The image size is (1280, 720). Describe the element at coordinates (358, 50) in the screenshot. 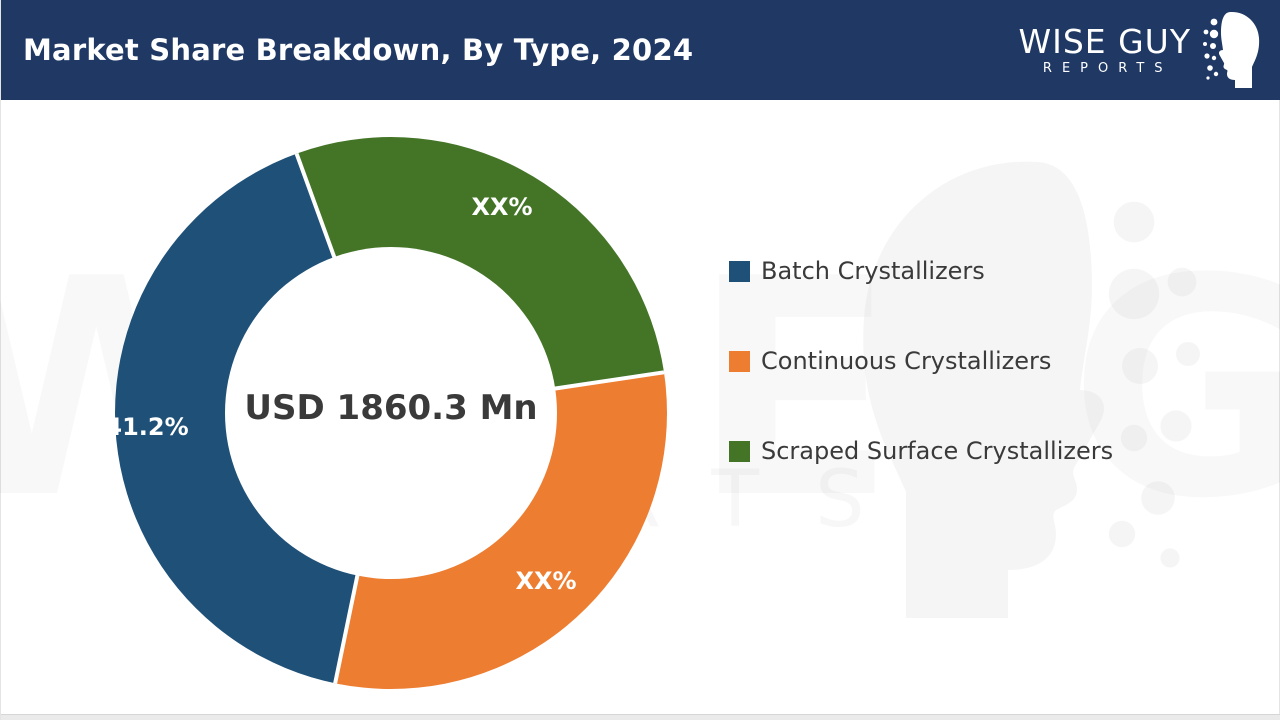

I see `page-title: Market Share Breakdown, By Type, 2024` at that location.